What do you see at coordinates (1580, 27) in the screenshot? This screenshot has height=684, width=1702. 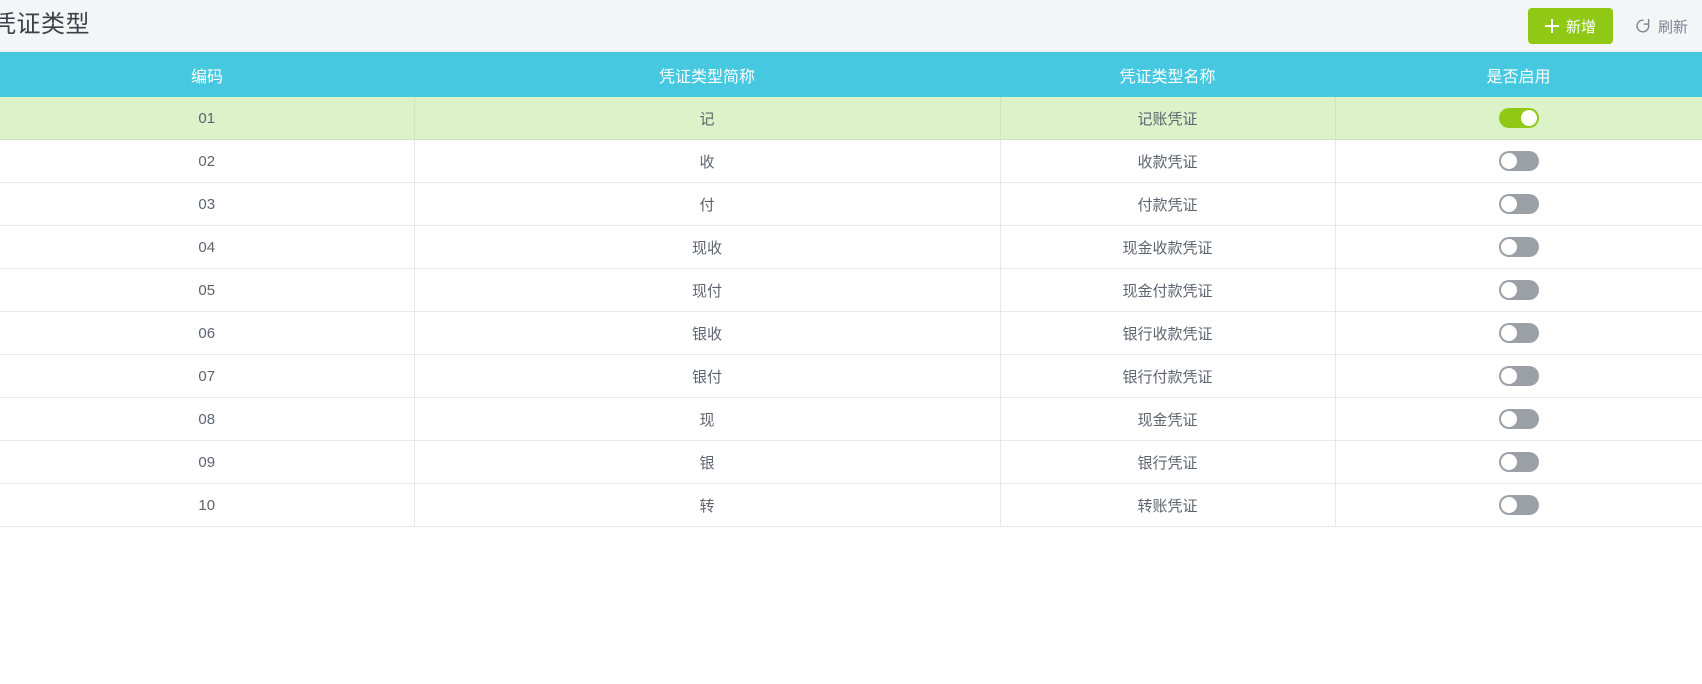 I see `add-button-label: 新增` at bounding box center [1580, 27].